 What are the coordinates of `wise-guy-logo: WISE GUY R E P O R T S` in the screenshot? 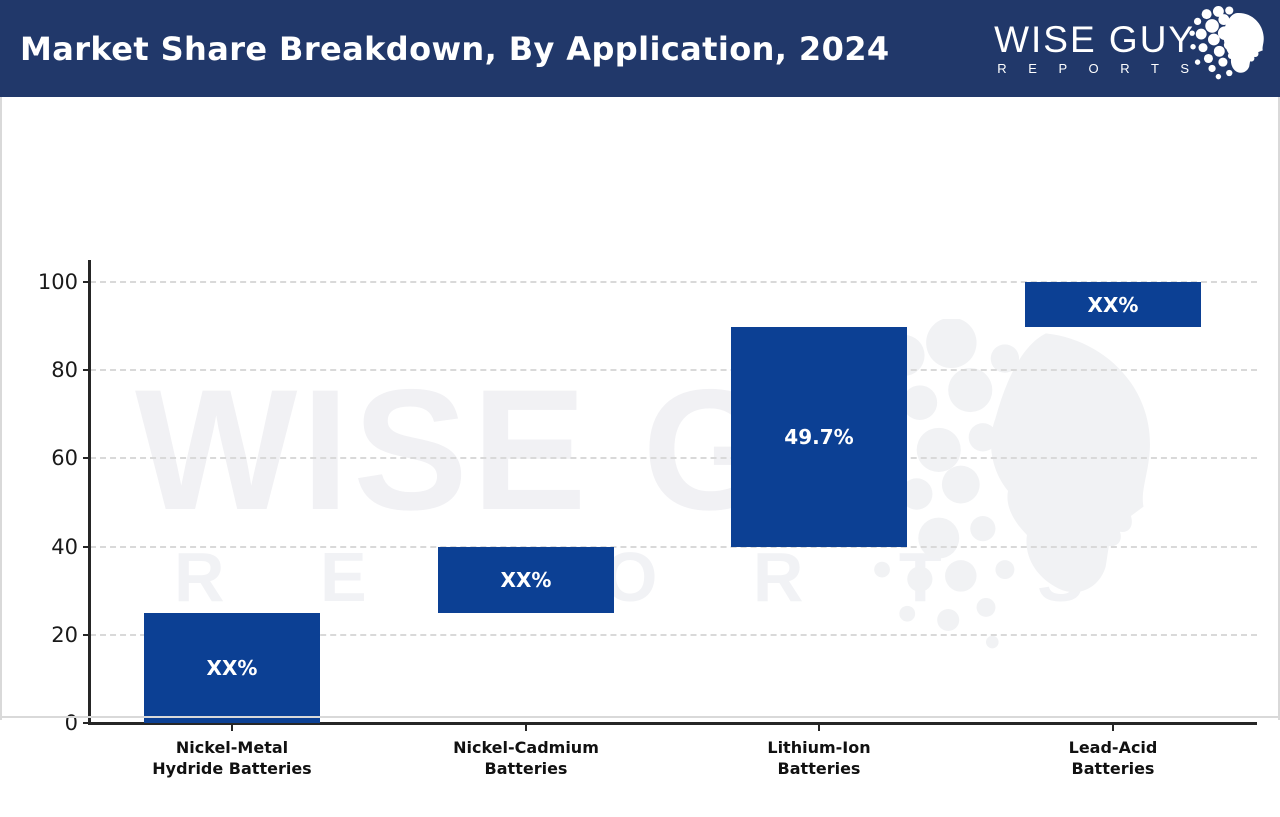 It's located at (1130, 49).